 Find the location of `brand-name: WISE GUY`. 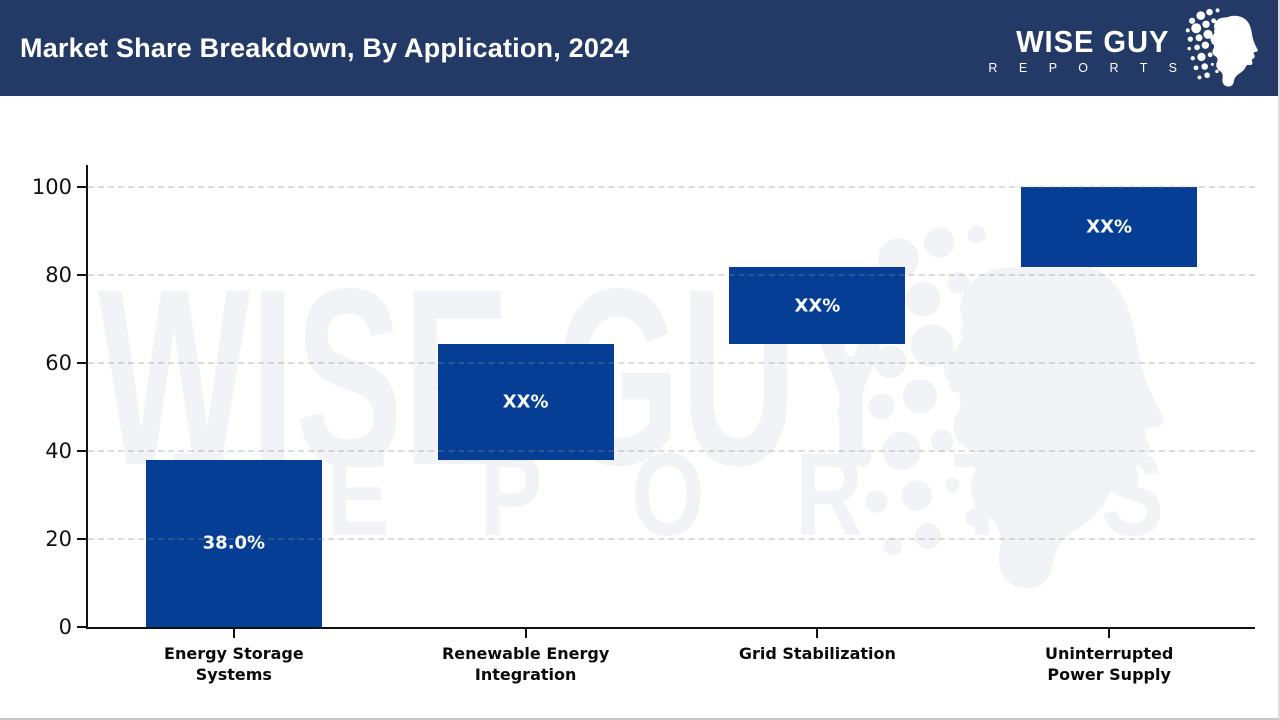

brand-name: WISE GUY is located at coordinates (1093, 41).